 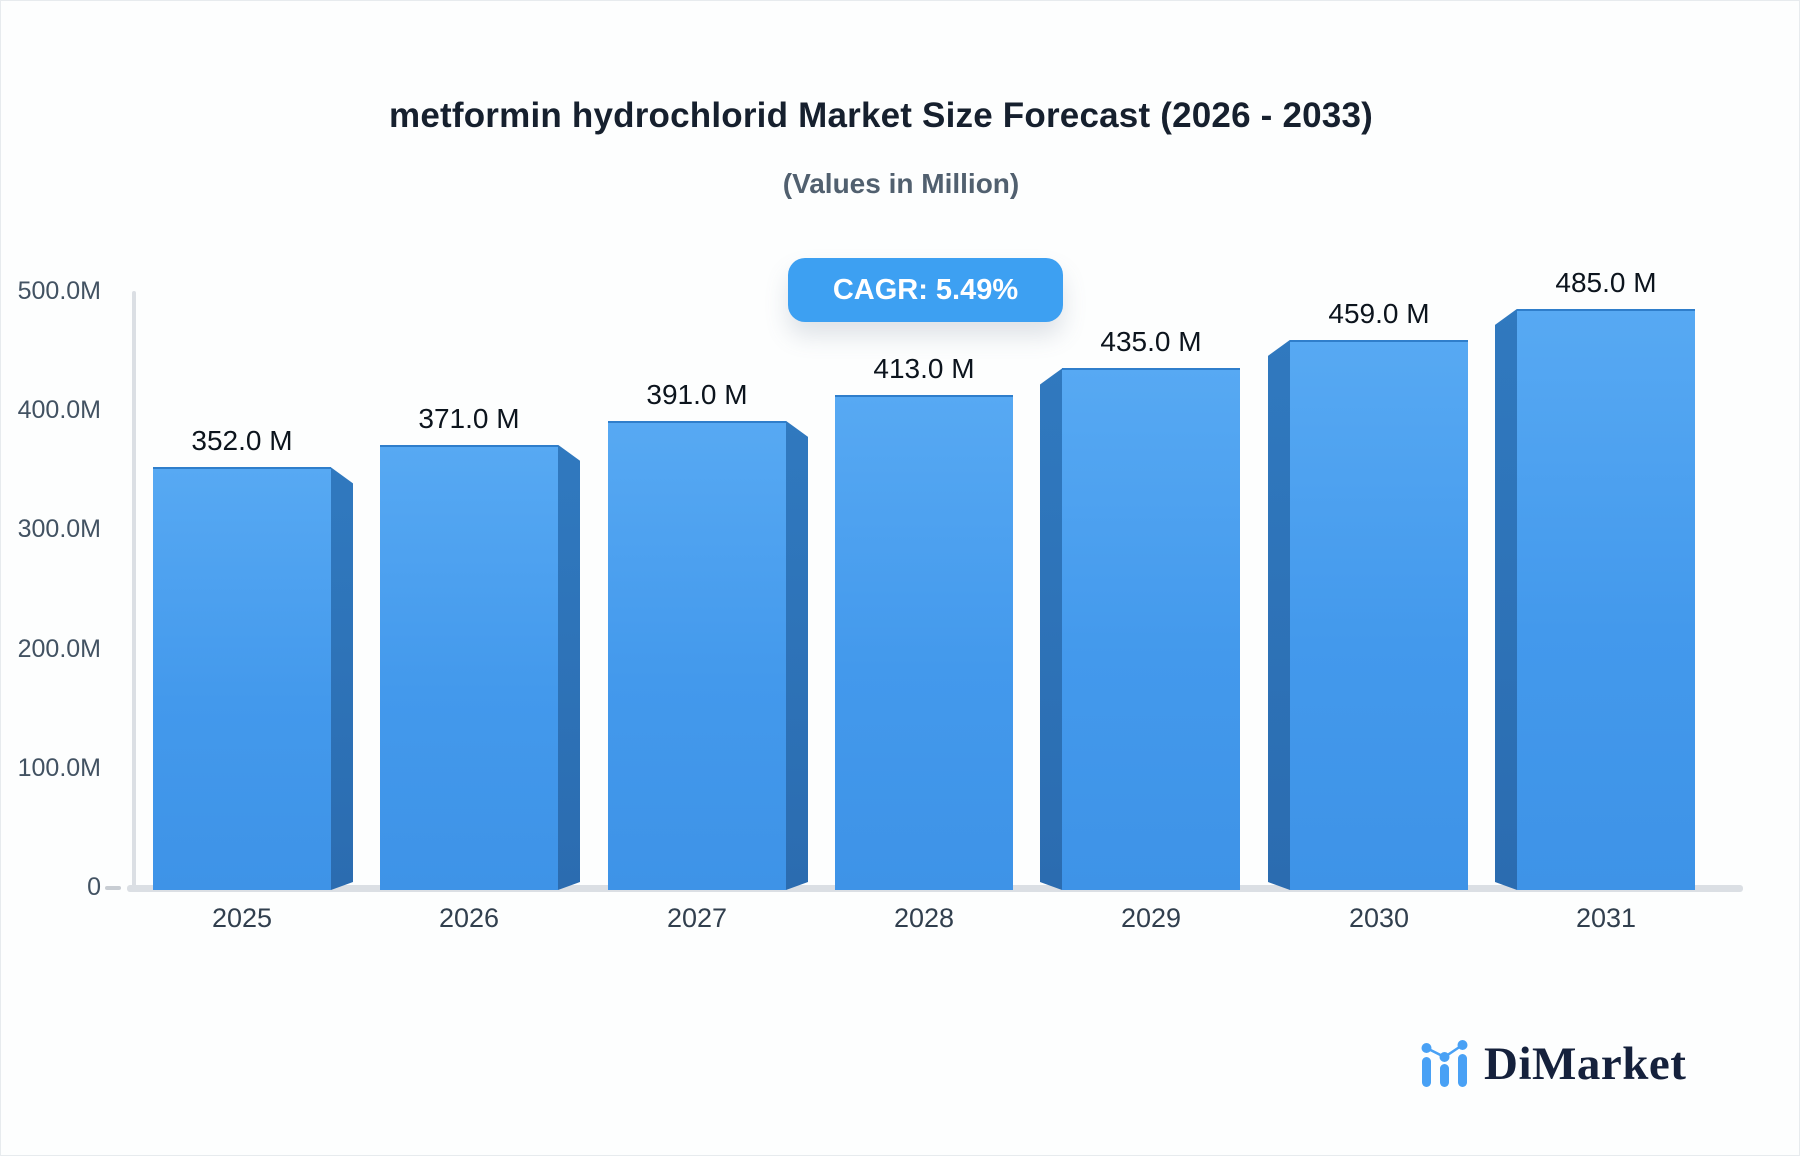 I want to click on y-tick-label: 400.0M, so click(x=59, y=410).